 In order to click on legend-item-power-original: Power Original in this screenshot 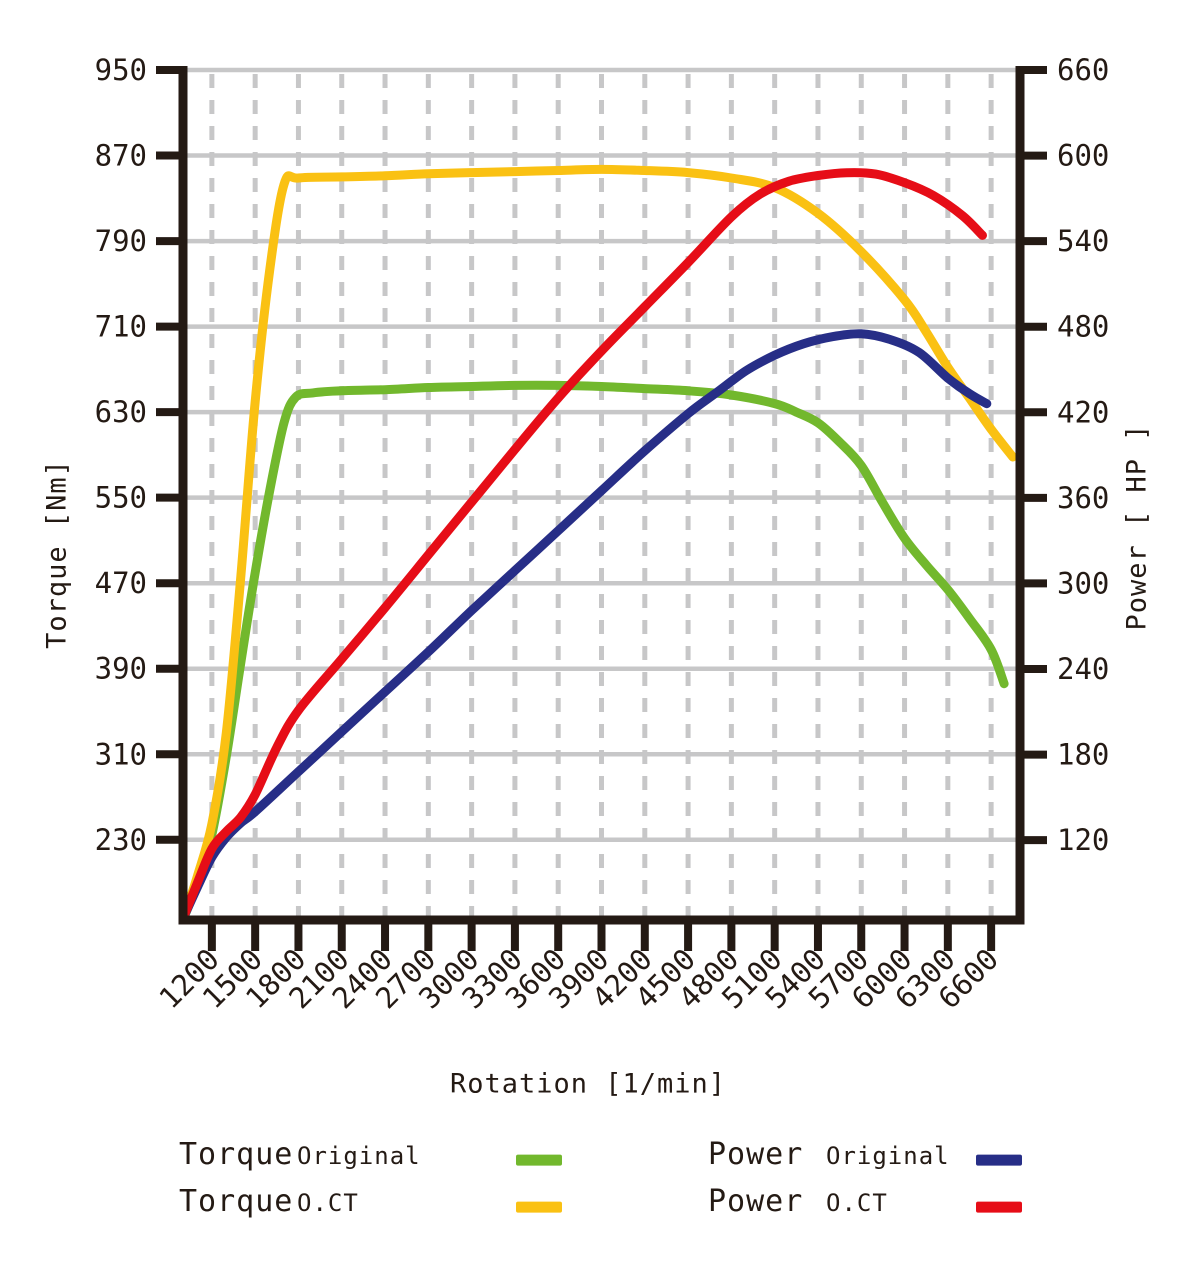, I will do `click(865, 1160)`.